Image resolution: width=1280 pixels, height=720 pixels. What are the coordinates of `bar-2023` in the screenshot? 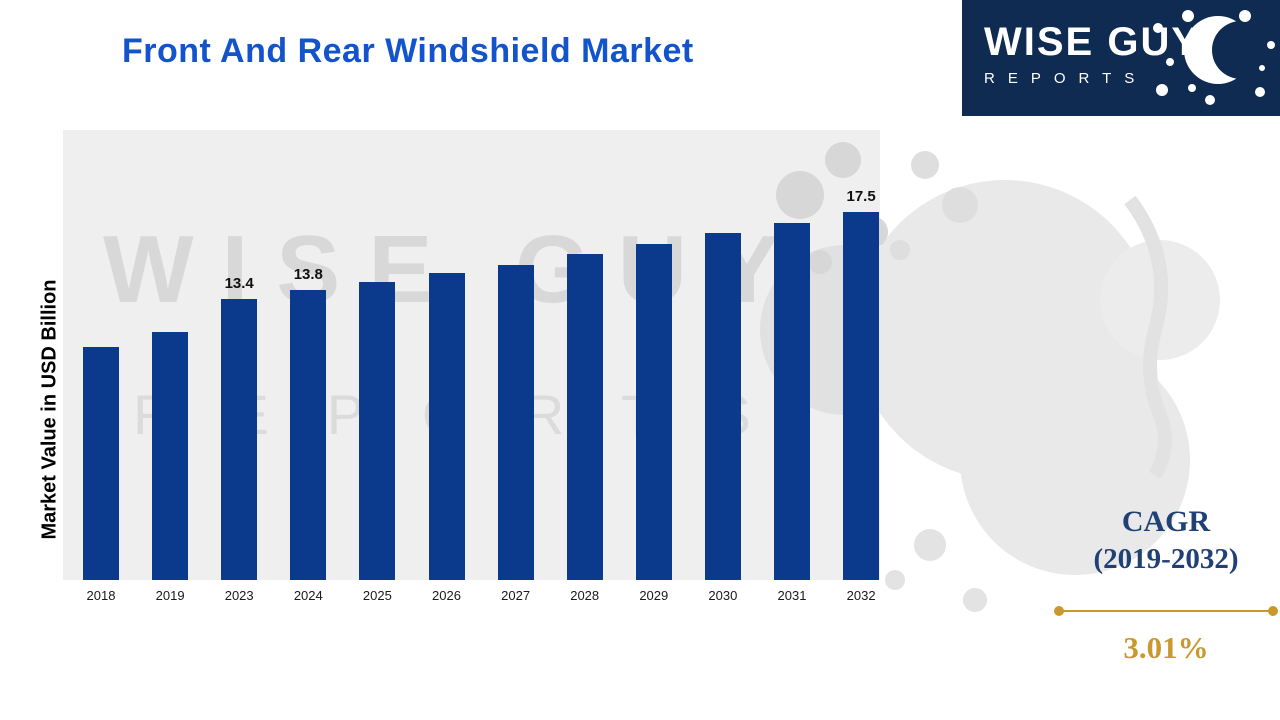 It's located at (239, 439).